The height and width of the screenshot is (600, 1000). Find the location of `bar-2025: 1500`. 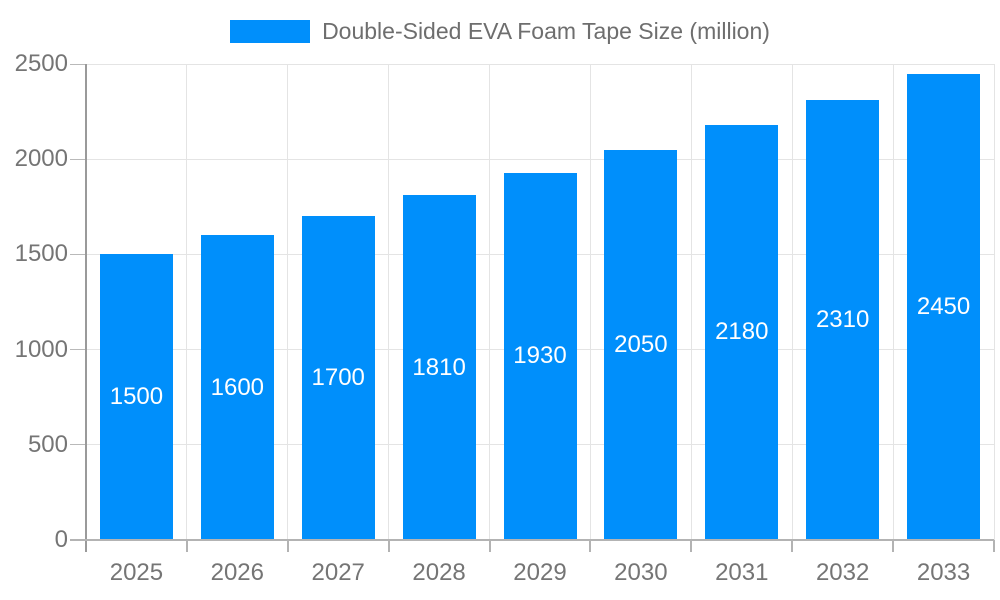

bar-2025: 1500 is located at coordinates (136, 397).